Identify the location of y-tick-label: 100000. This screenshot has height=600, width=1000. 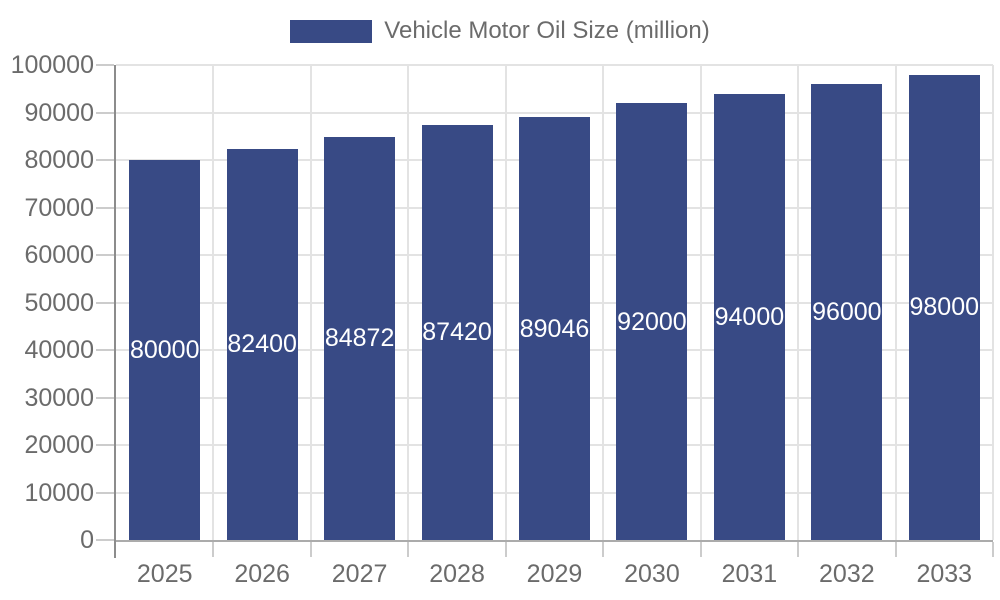
(52, 65).